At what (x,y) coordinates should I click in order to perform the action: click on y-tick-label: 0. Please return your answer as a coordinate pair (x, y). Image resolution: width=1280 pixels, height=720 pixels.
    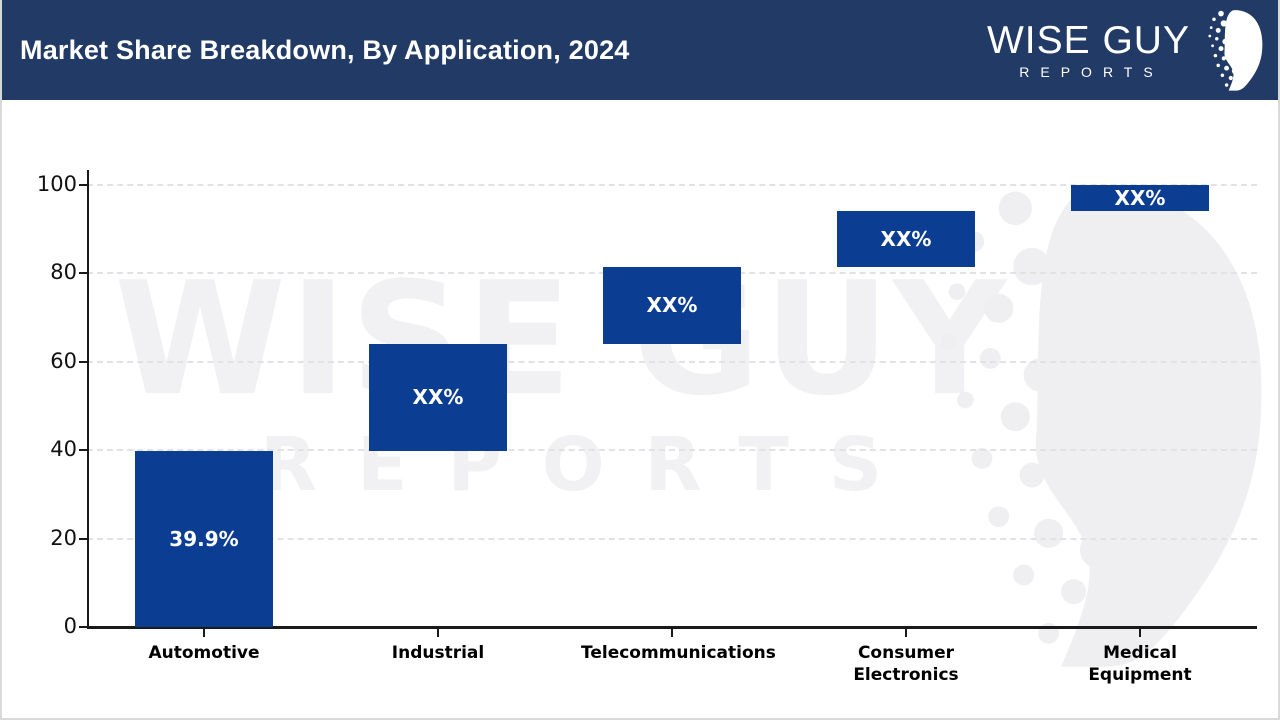
    Looking at the image, I should click on (70, 626).